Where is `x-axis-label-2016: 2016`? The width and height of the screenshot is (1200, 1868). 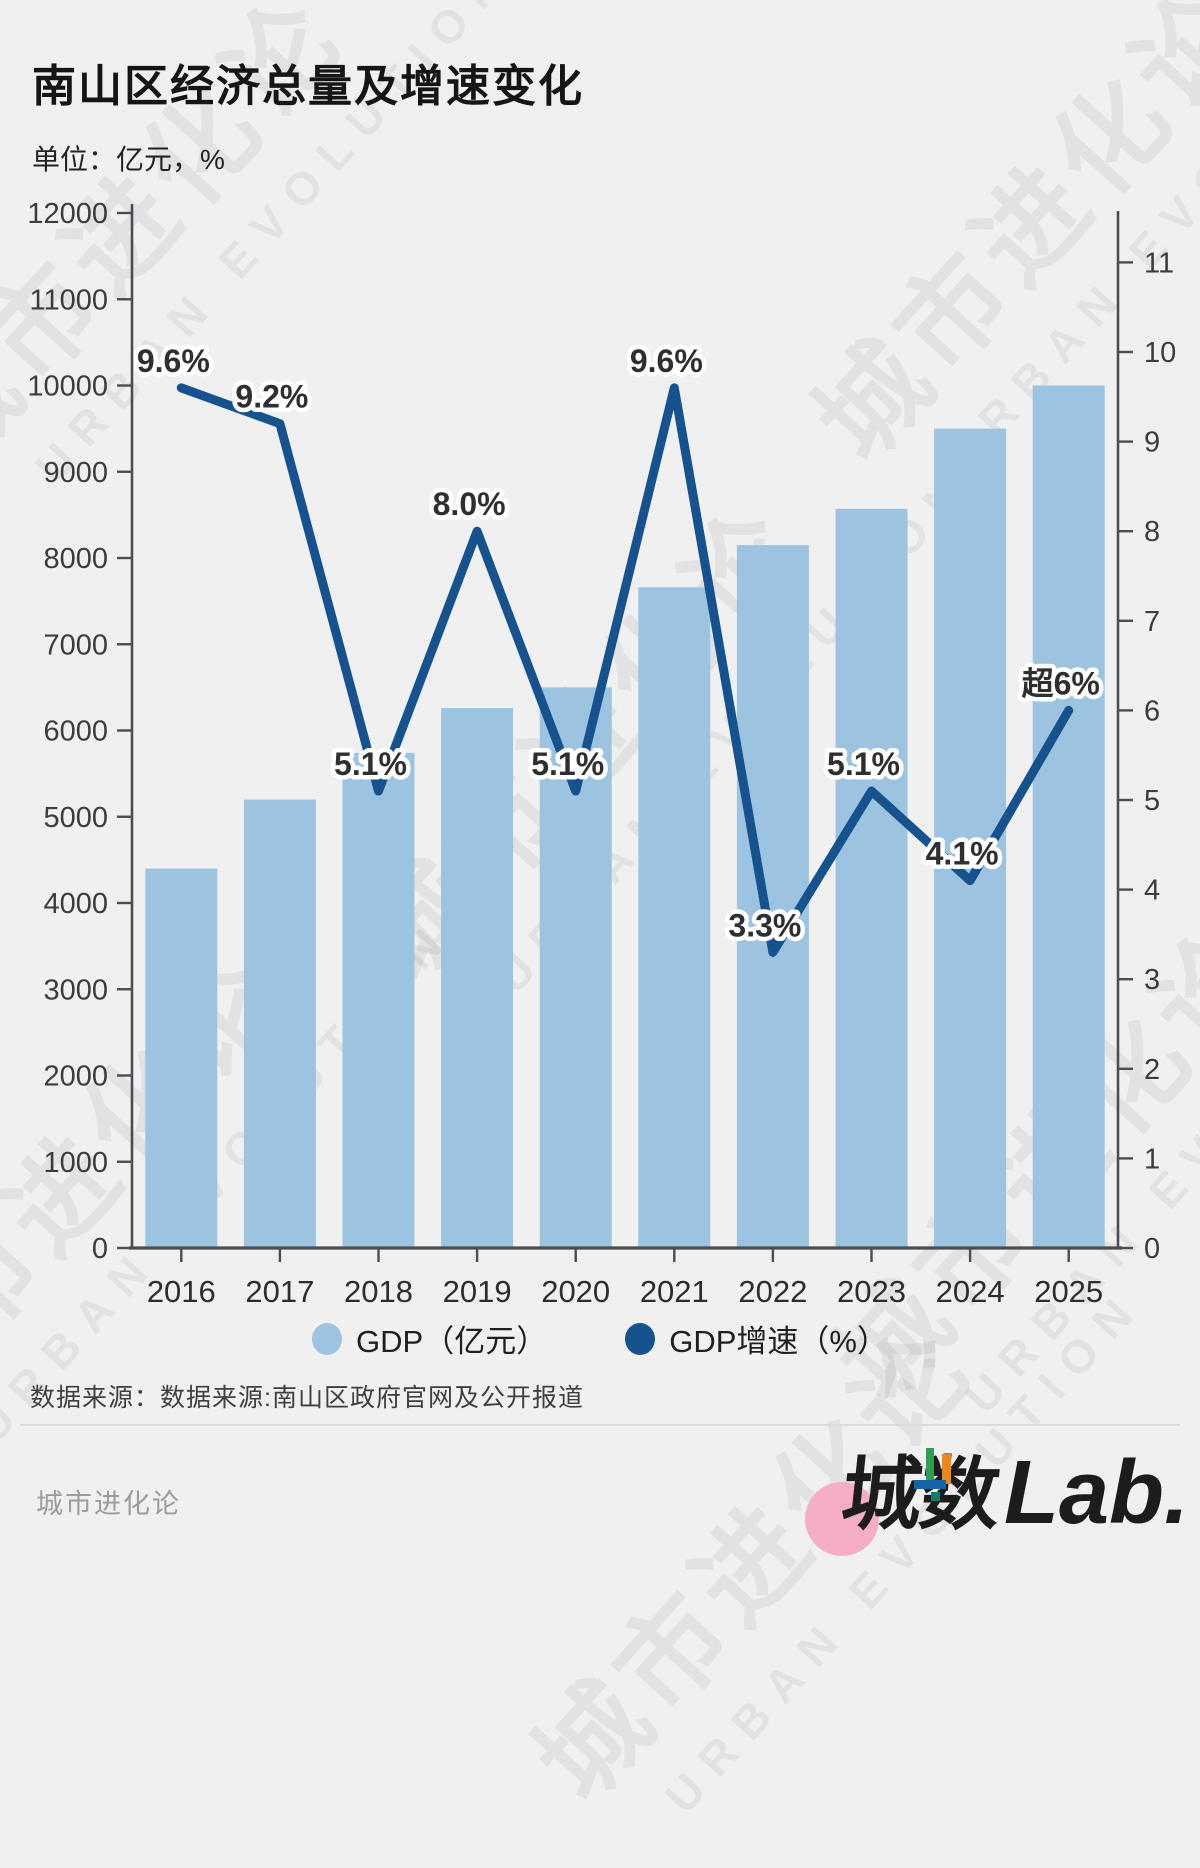
x-axis-label-2016: 2016 is located at coordinates (181, 1291).